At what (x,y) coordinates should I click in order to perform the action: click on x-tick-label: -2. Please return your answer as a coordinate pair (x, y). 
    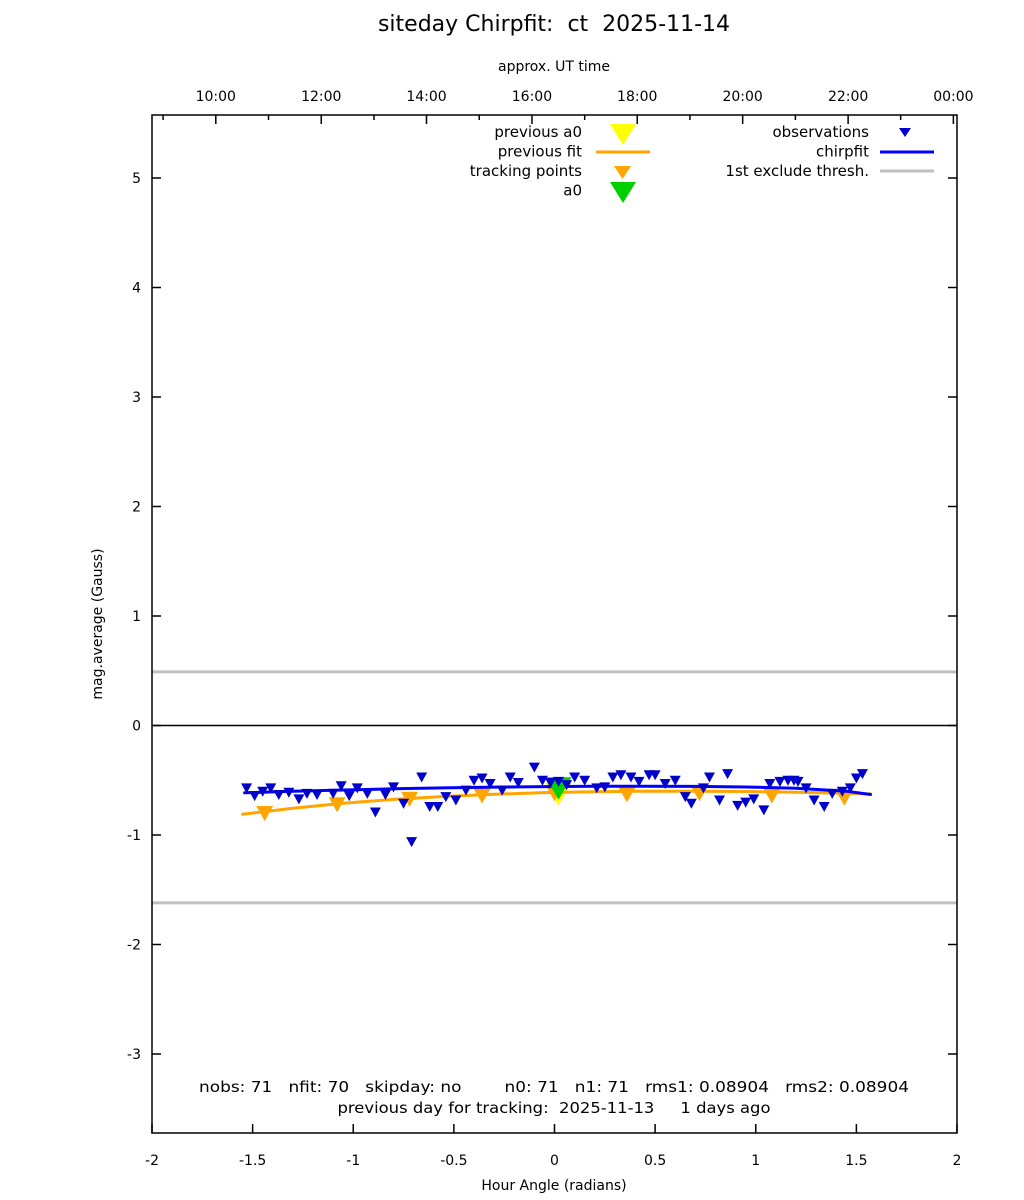
    Looking at the image, I should click on (152, 1161).